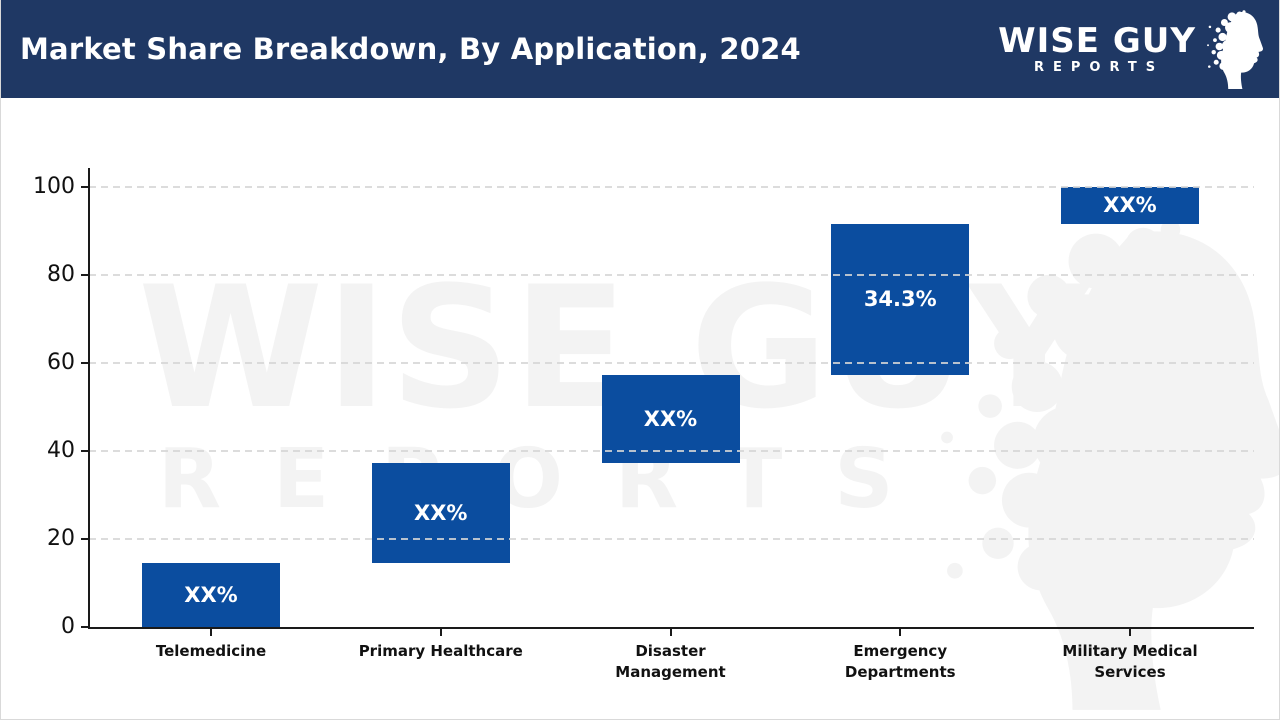 The height and width of the screenshot is (720, 1280). I want to click on x-tick-label-1: Primary Healthcare, so click(440, 651).